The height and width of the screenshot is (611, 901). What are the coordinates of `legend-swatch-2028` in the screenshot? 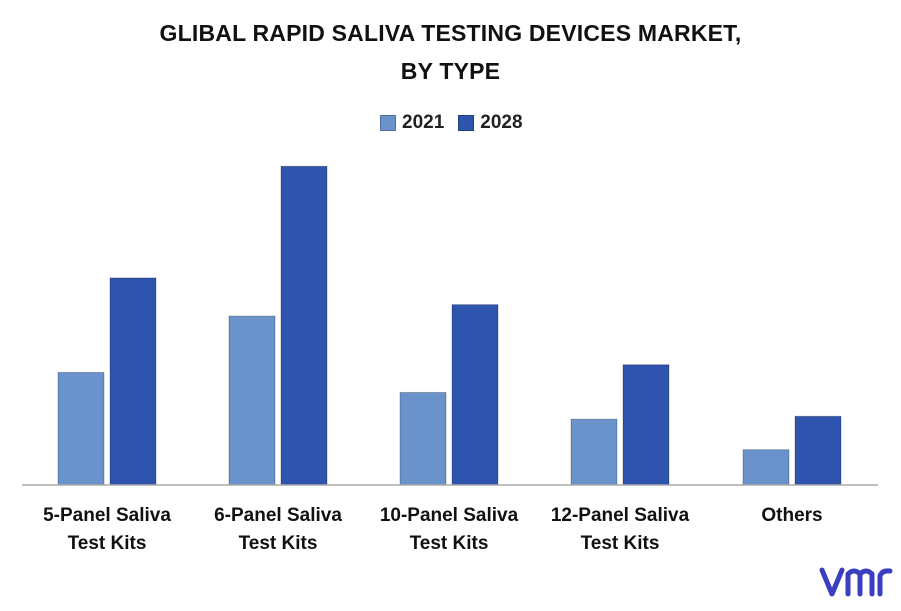 It's located at (466, 123).